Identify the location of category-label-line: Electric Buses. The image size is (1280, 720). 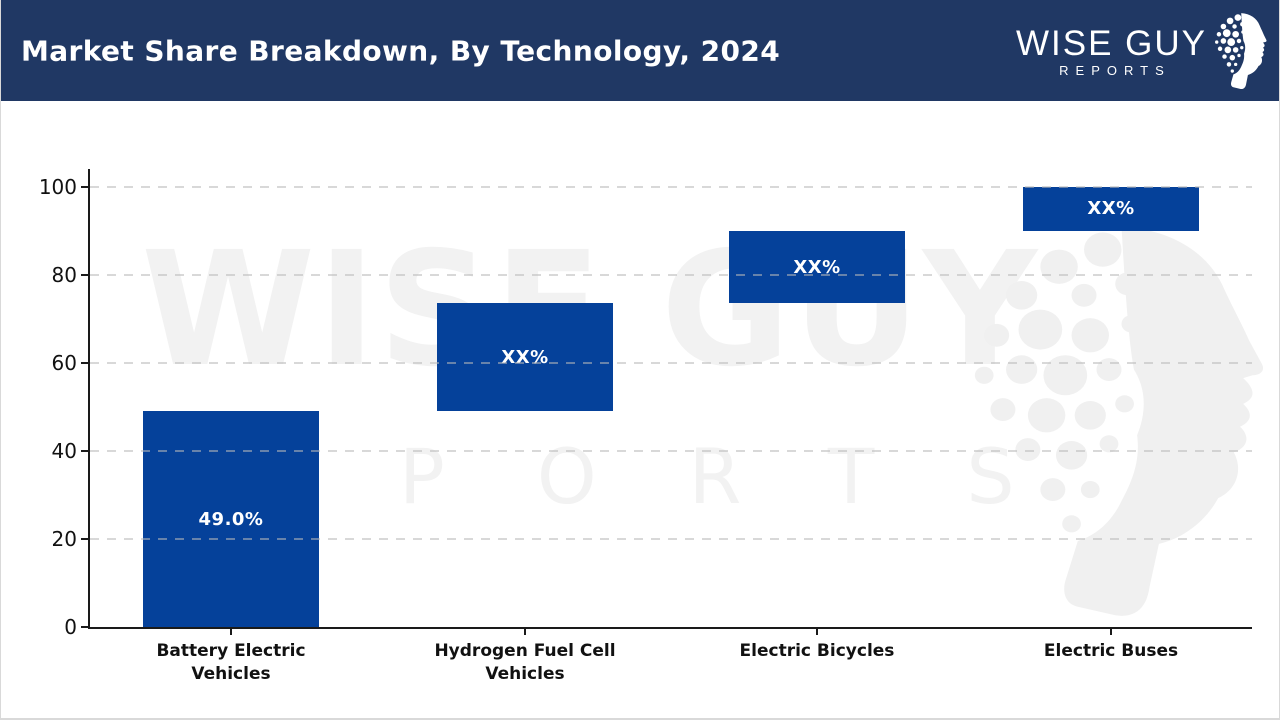
(1111, 651).